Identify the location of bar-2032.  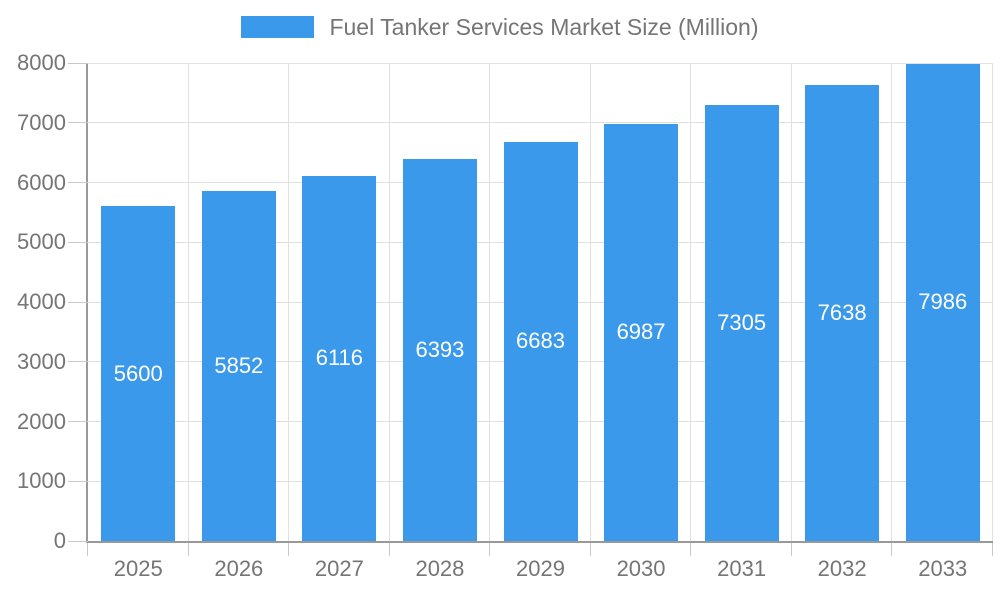
(842, 312).